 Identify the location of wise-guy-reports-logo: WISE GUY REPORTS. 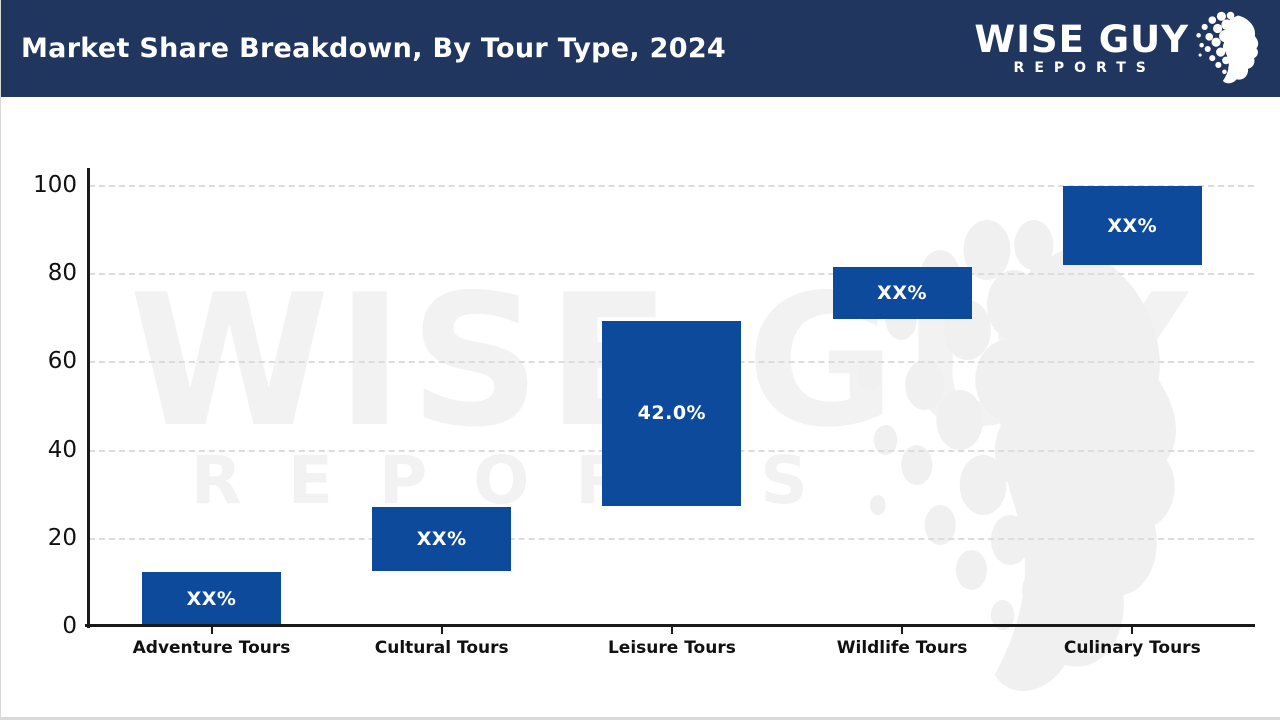
(1127, 49).